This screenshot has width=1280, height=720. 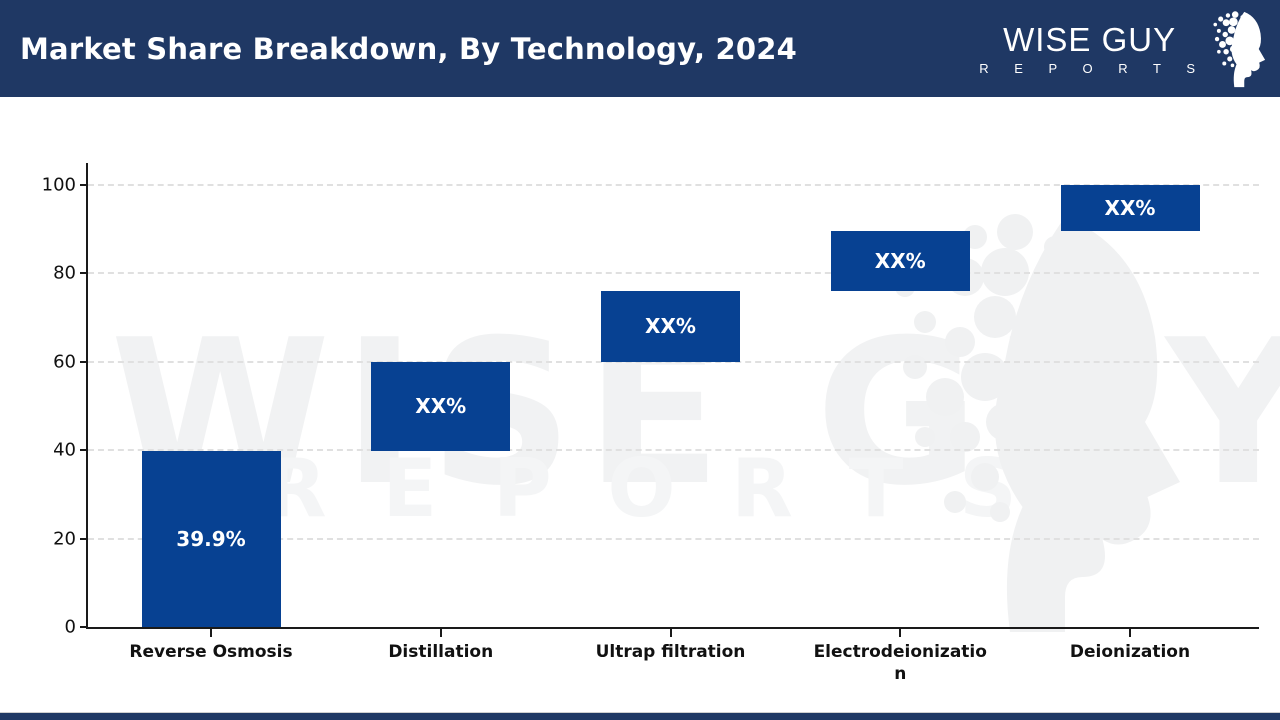 I want to click on bar-value-label: 39.9%, so click(x=211, y=538).